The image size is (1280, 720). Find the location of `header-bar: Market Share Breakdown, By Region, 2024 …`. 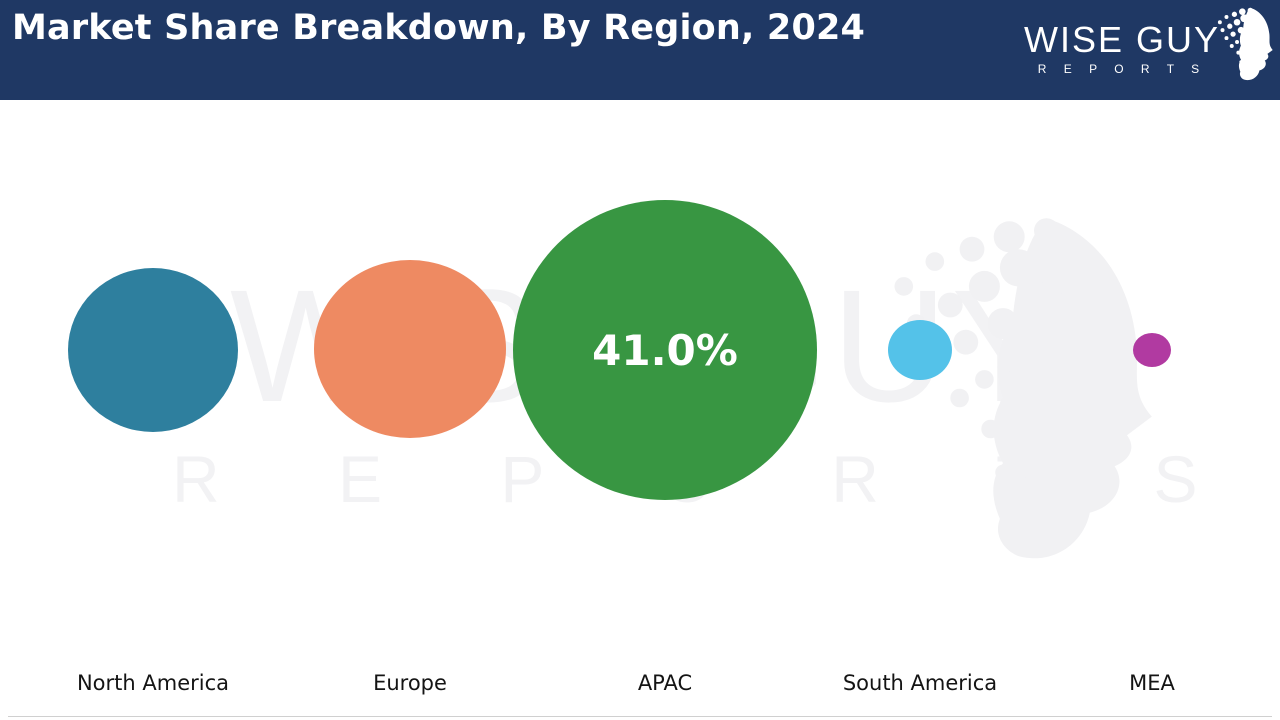

header-bar: Market Share Breakdown, By Region, 2024 … is located at coordinates (640, 50).